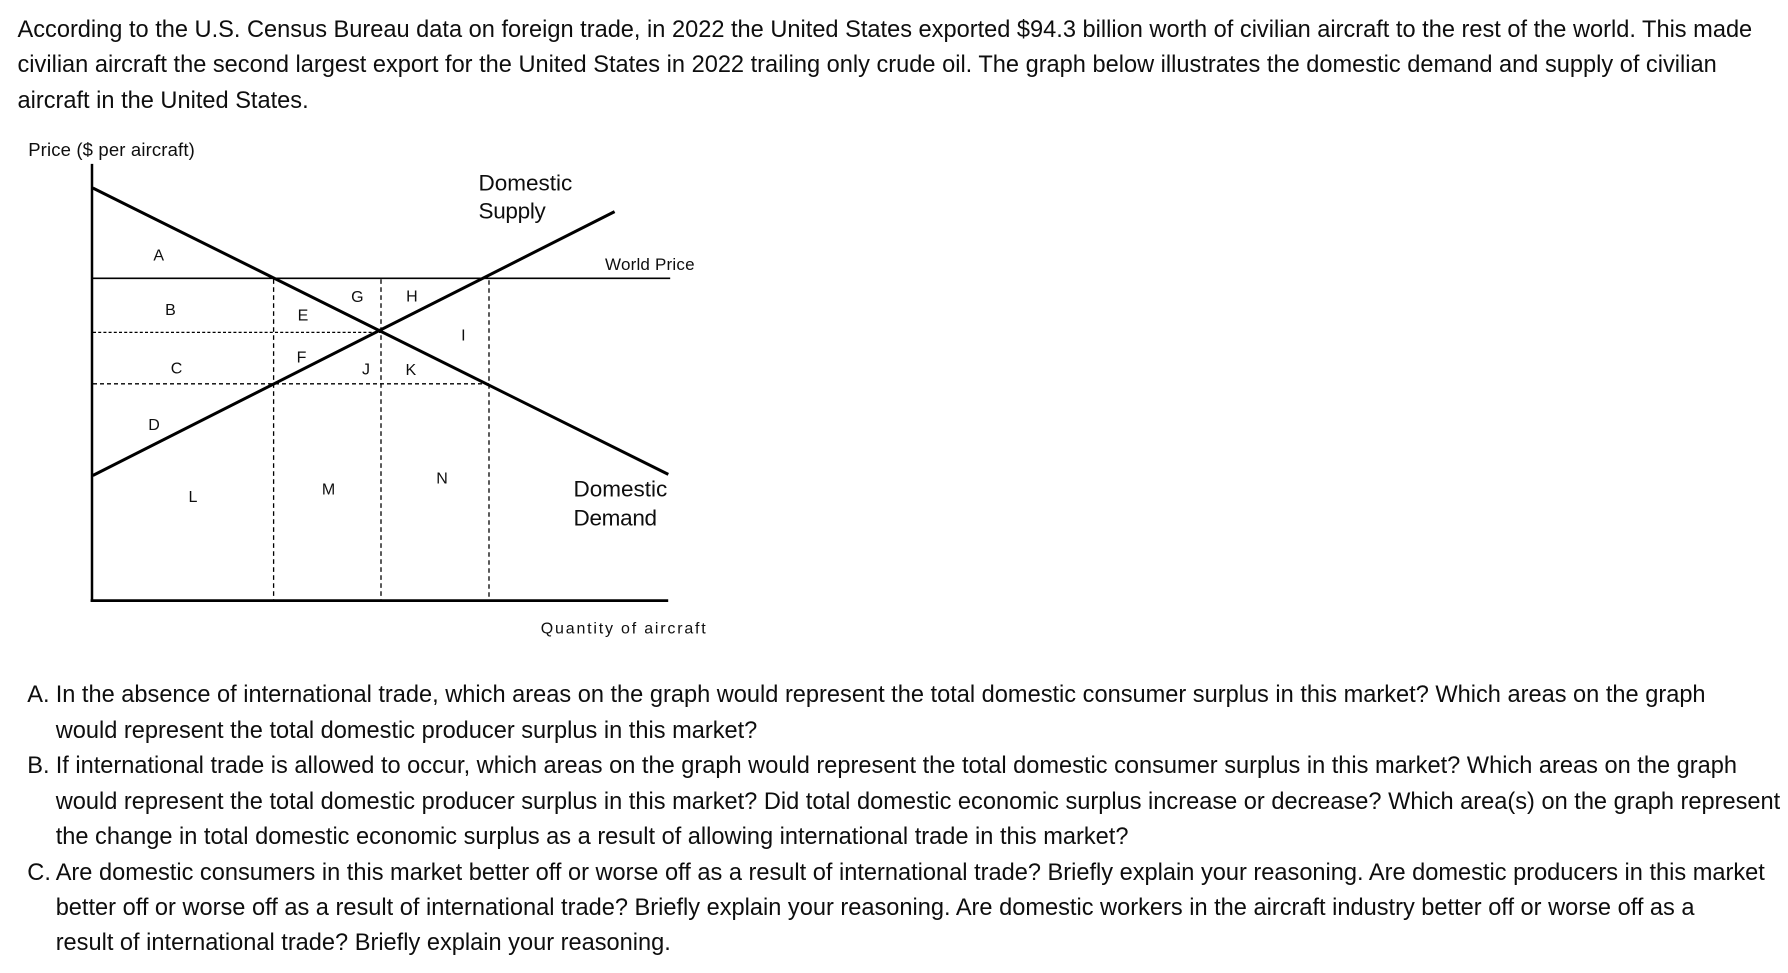 This screenshot has width=1788, height=973. I want to click on svg-text: I, so click(463, 336).